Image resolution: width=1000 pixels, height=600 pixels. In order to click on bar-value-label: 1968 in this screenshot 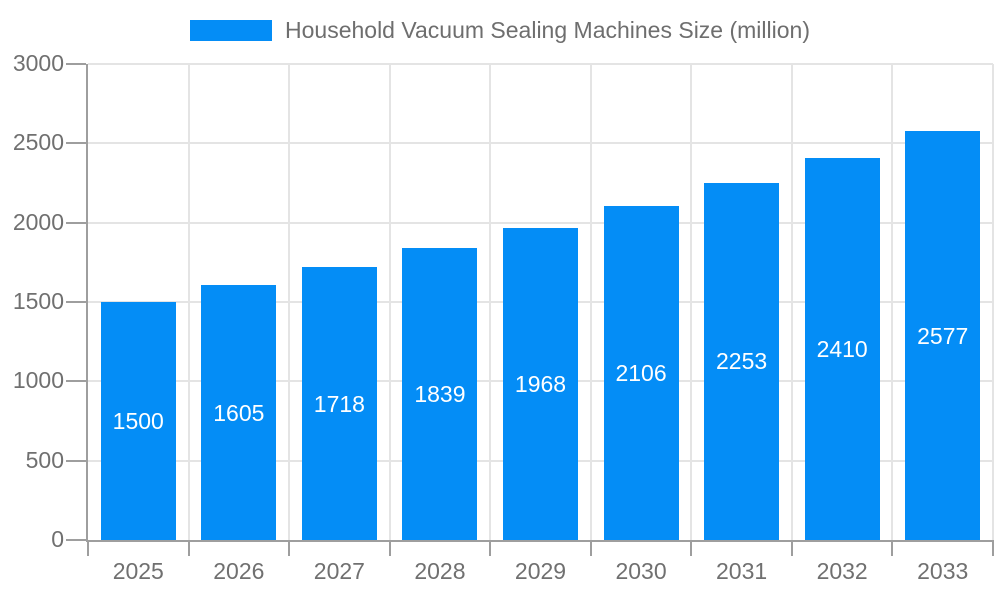, I will do `click(540, 383)`.